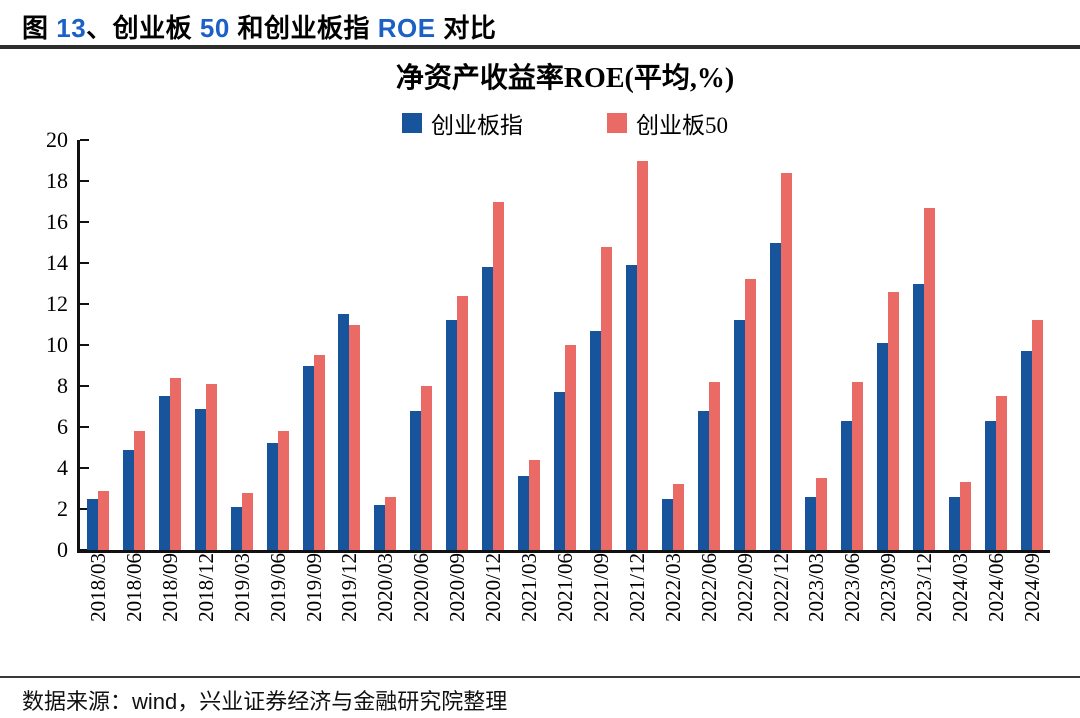 The image size is (1080, 718). What do you see at coordinates (349, 587) in the screenshot?
I see `x-axis-tick-label: 2019/12` at bounding box center [349, 587].